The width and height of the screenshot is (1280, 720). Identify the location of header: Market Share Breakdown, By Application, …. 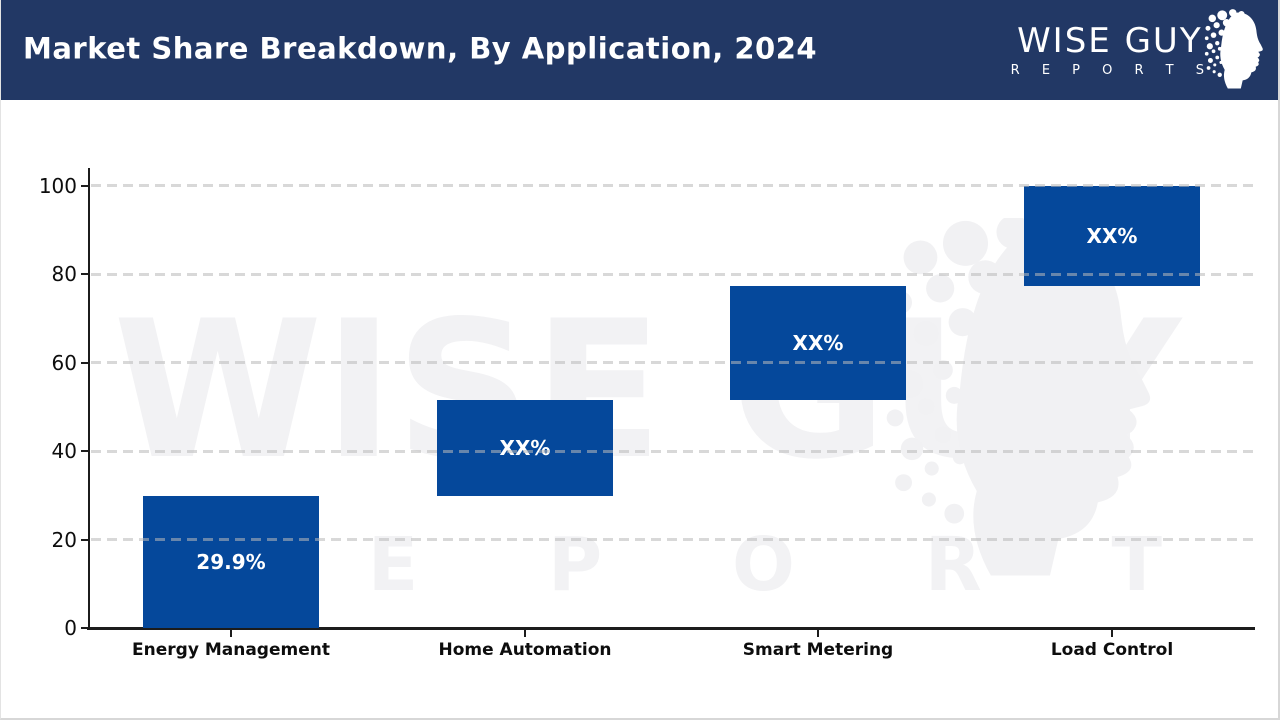
(639, 50).